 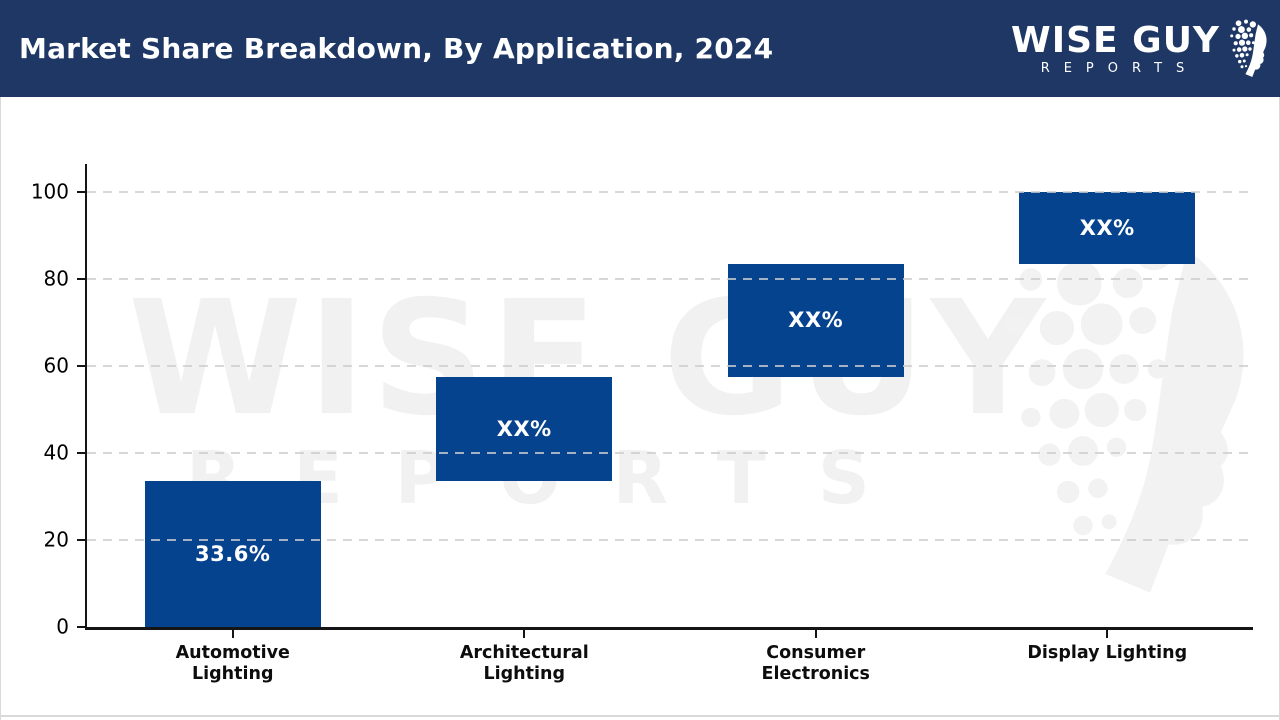 I want to click on x-axis-category-label-architectural-lighting: Architectural Lighting, so click(x=524, y=664).